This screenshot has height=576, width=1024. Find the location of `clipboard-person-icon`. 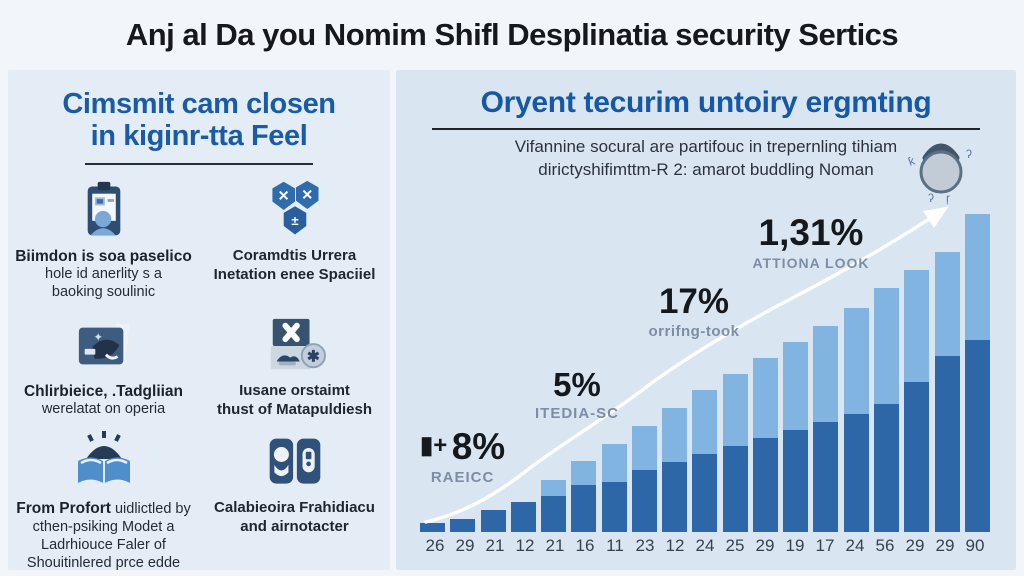

clipboard-person-icon is located at coordinates (104, 210).